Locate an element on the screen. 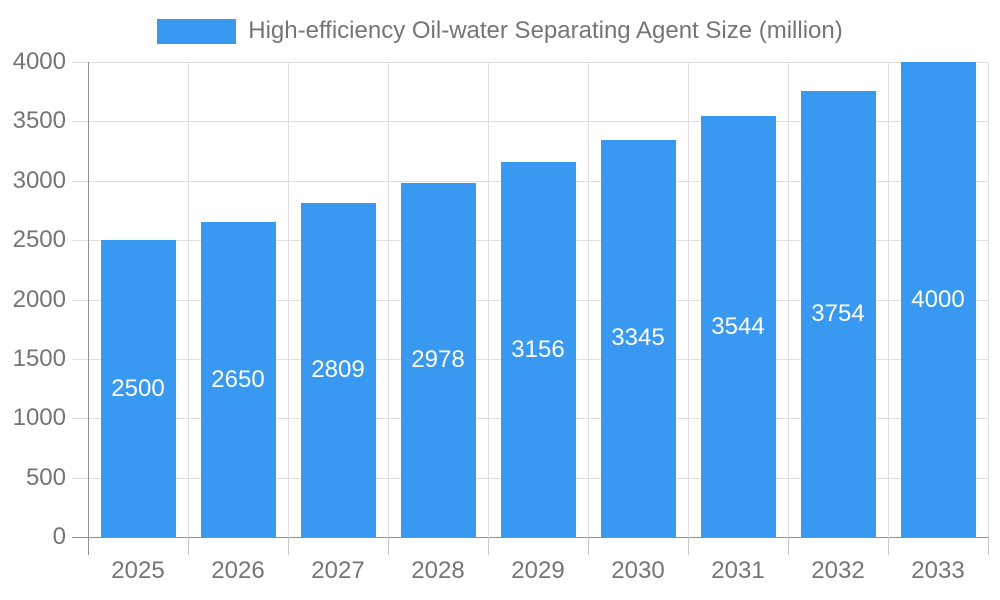  bar-value-label: 3345 is located at coordinates (638, 338).